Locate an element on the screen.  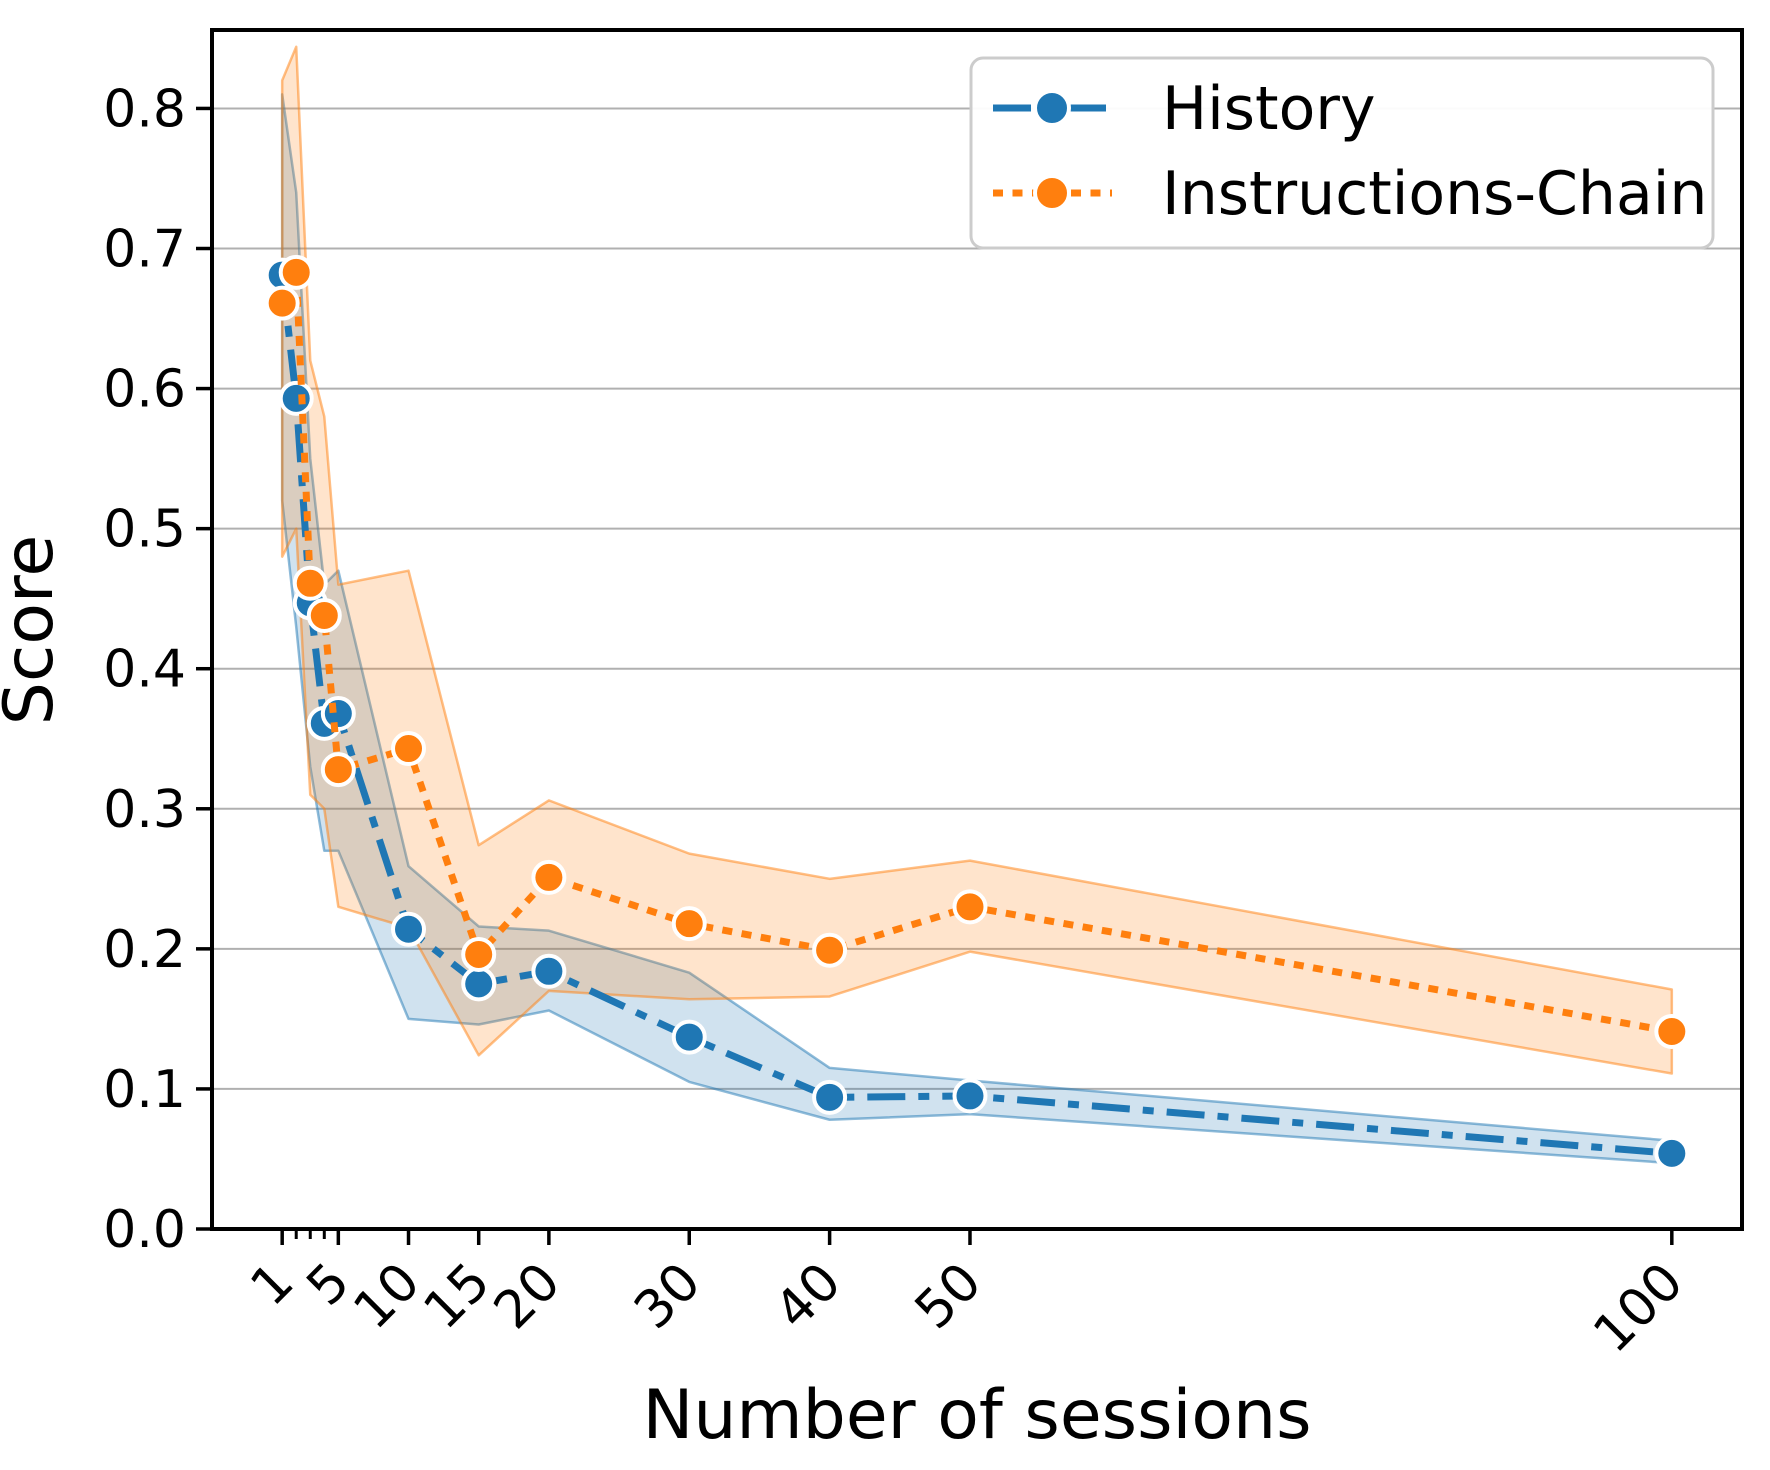
legend-item-instructions-chain: Instructions-Chain is located at coordinates (1350, 194).